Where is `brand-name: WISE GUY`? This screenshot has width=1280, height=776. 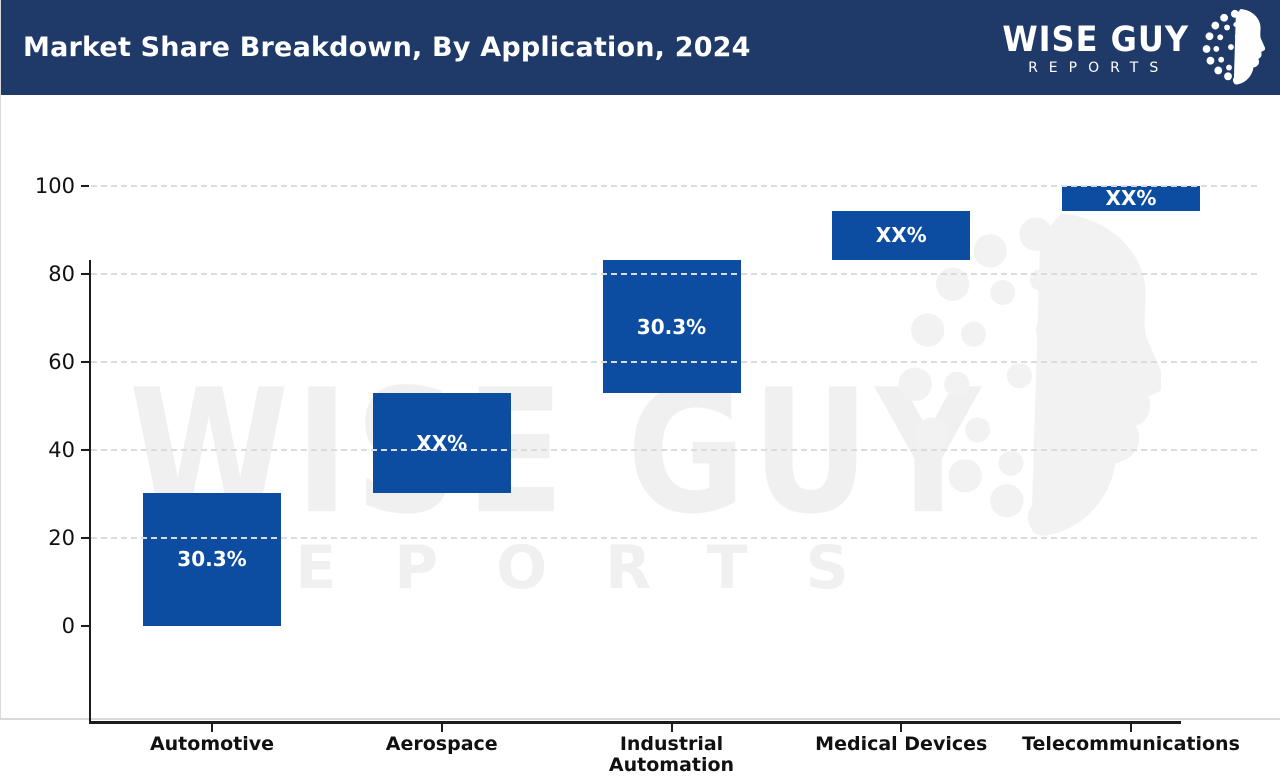
brand-name: WISE GUY is located at coordinates (1095, 38).